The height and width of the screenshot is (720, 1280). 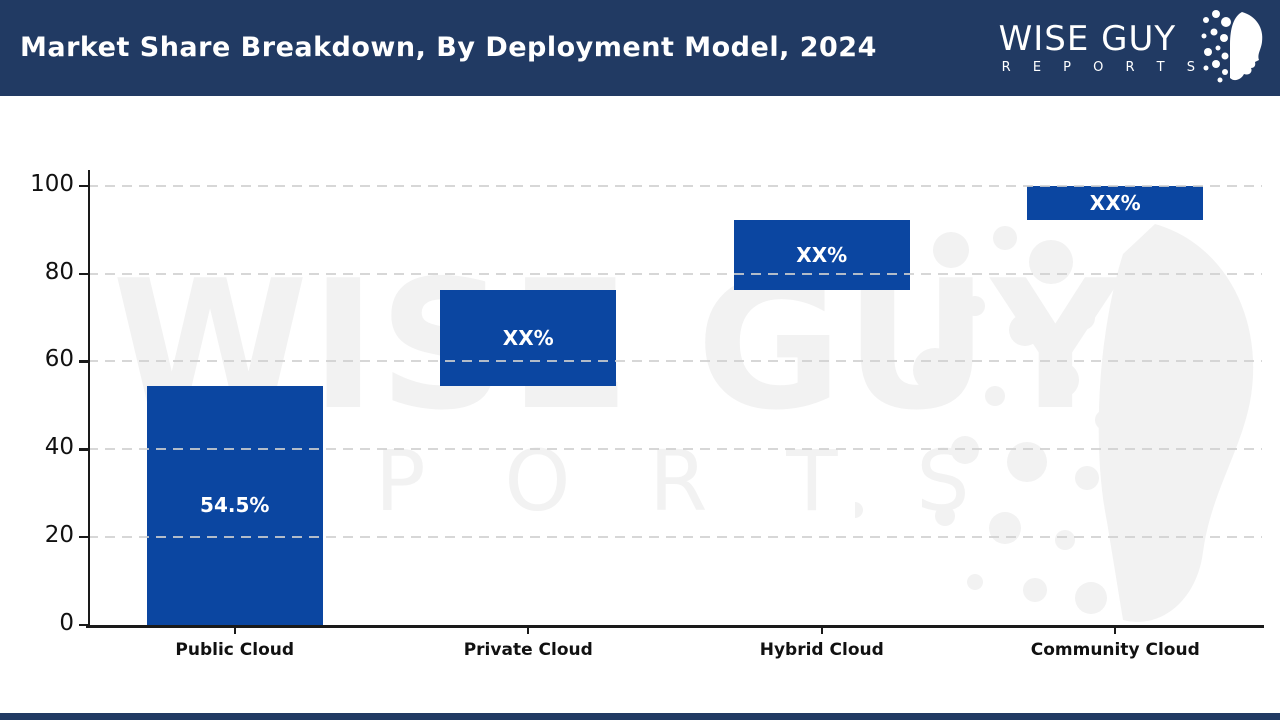 I want to click on x-axis-category-label: Public Cloud, so click(x=235, y=650).